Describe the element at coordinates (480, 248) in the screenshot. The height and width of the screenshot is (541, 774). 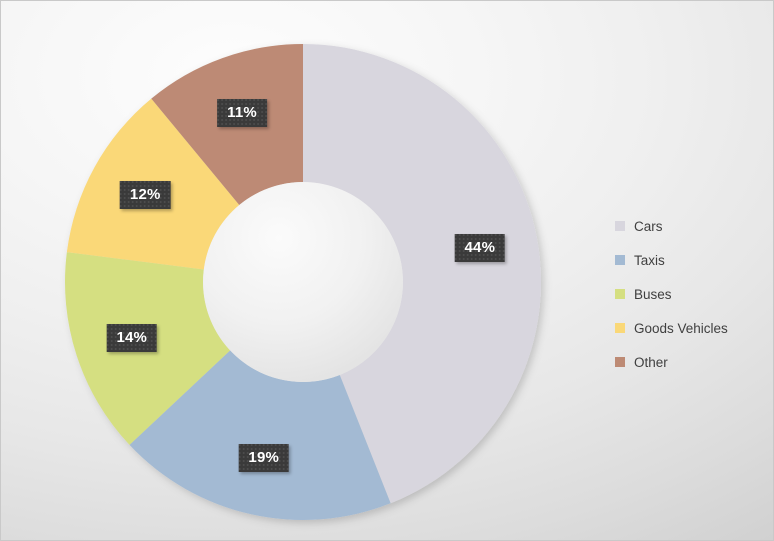
I see `slice-data-label: 44%` at that location.